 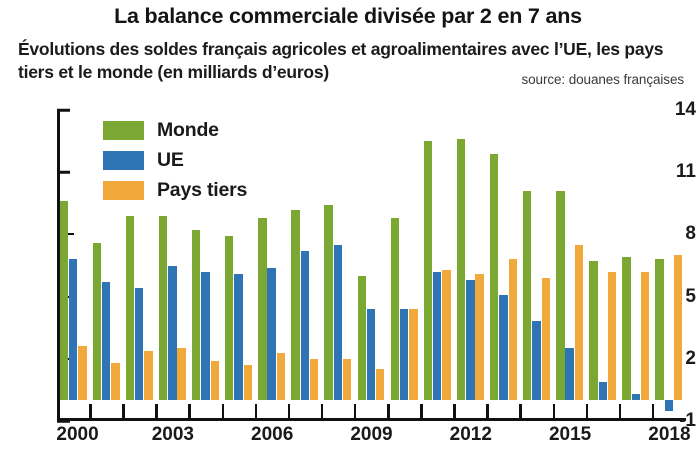 I want to click on bar-monde-2003, so click(x=163, y=308).